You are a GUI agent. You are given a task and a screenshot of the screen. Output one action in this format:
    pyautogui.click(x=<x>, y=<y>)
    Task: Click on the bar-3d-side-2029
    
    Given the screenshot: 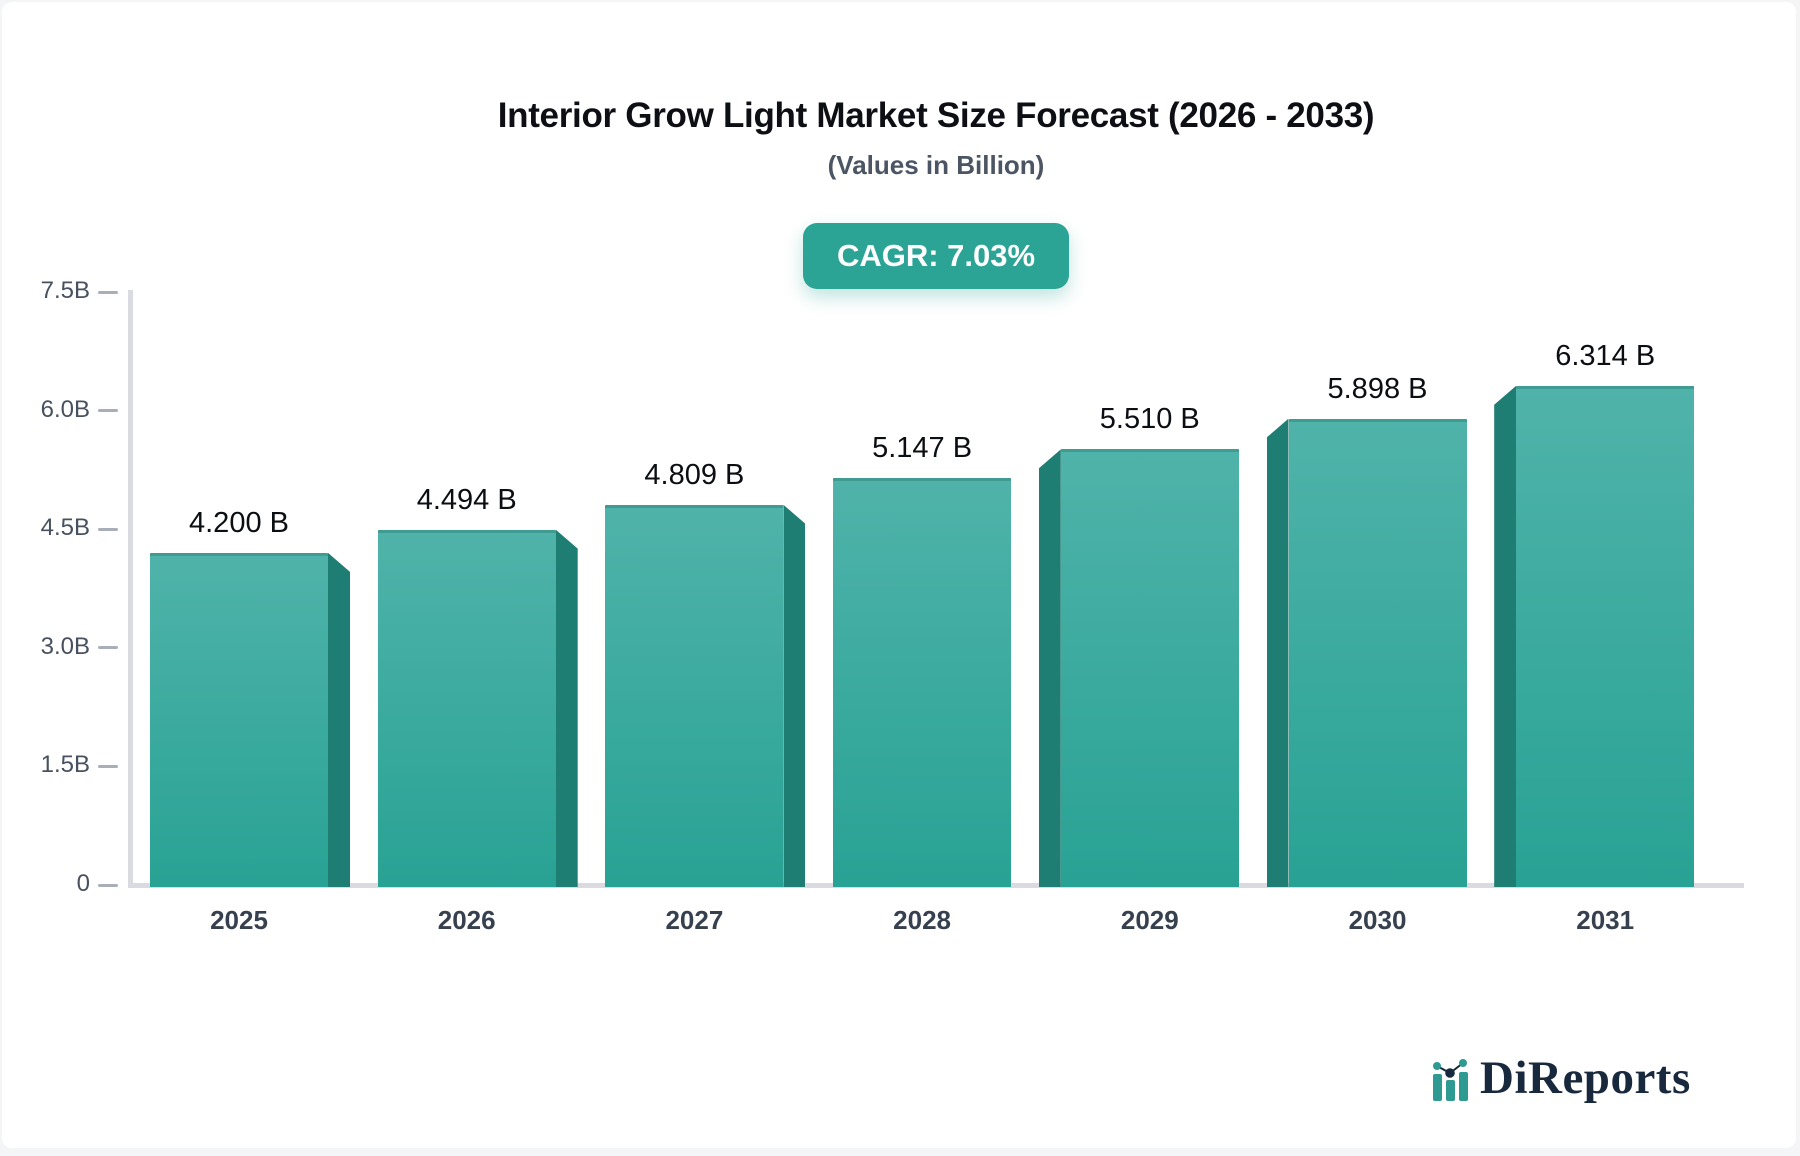 What is the action you would take?
    pyautogui.click(x=1049, y=668)
    